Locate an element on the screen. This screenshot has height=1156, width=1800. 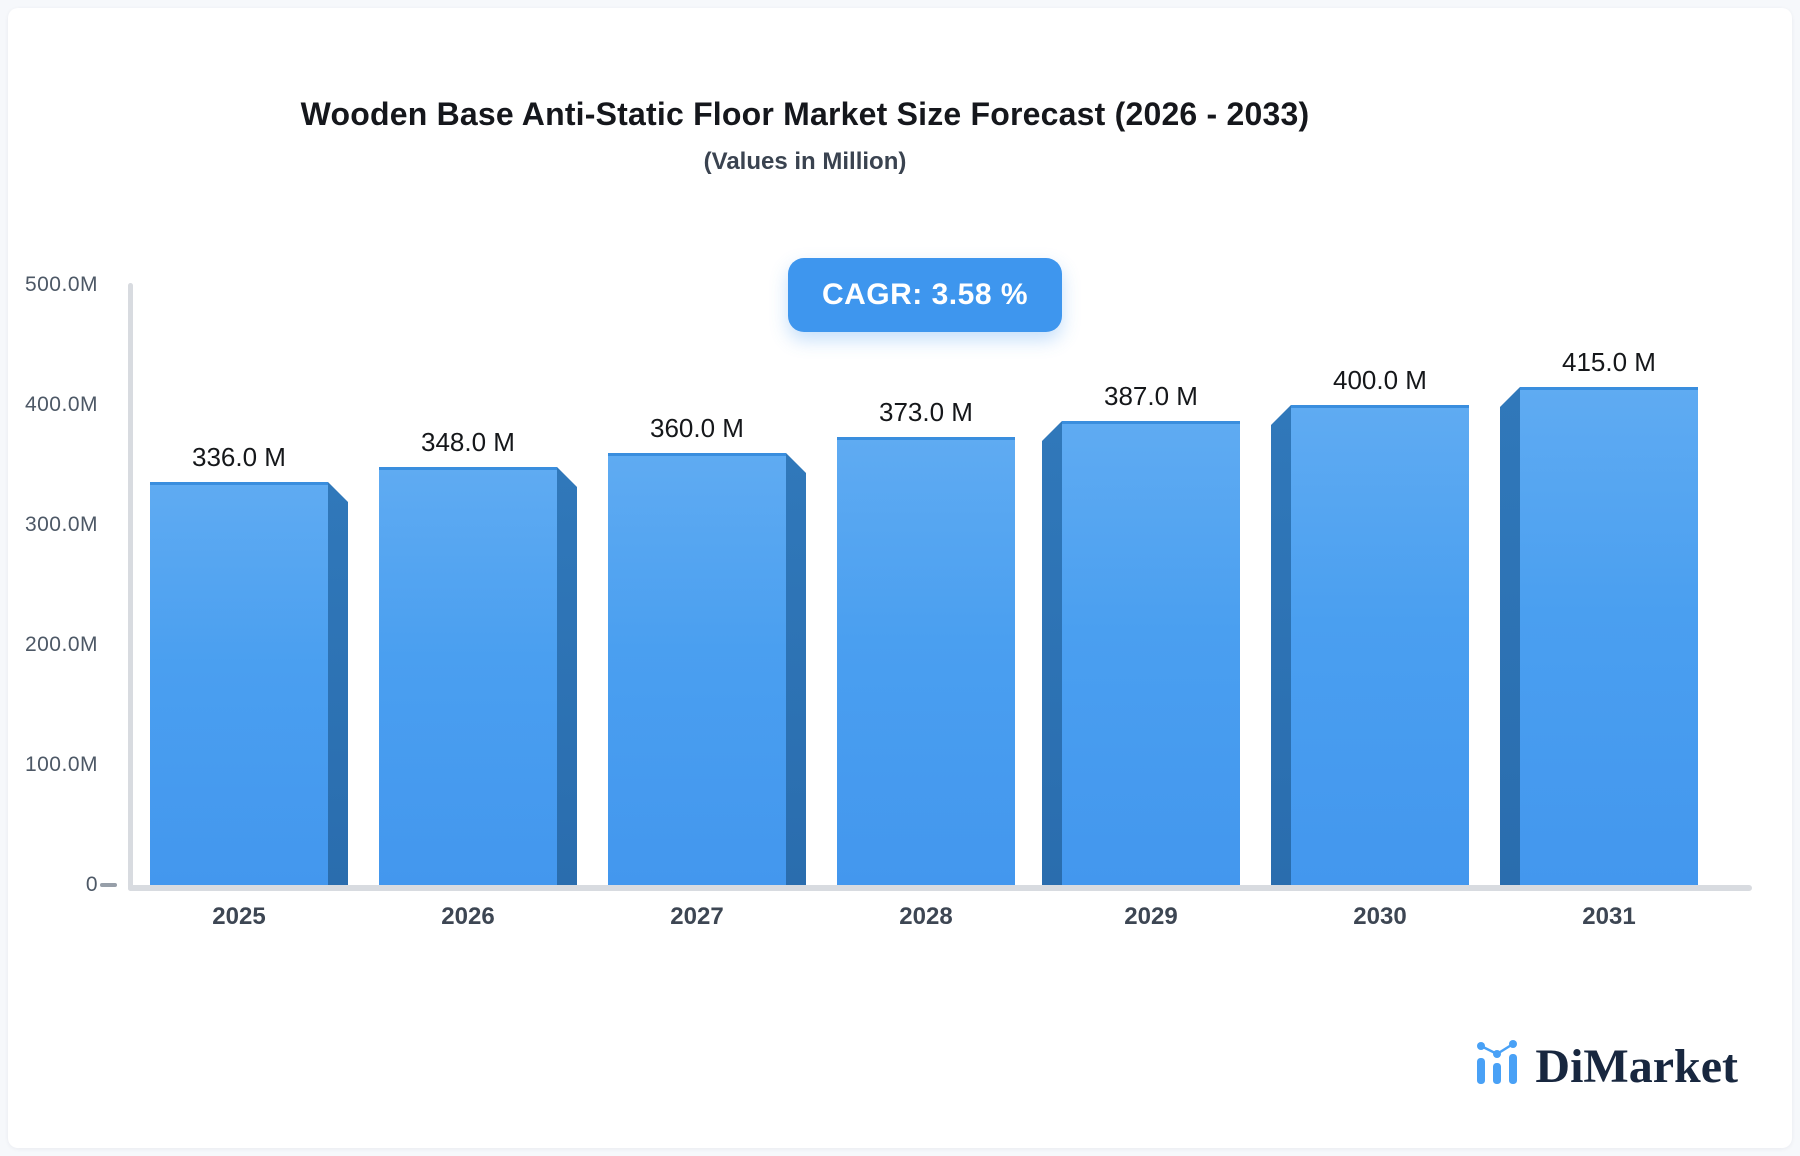
brand-logo: DiMarket is located at coordinates (1605, 1065).